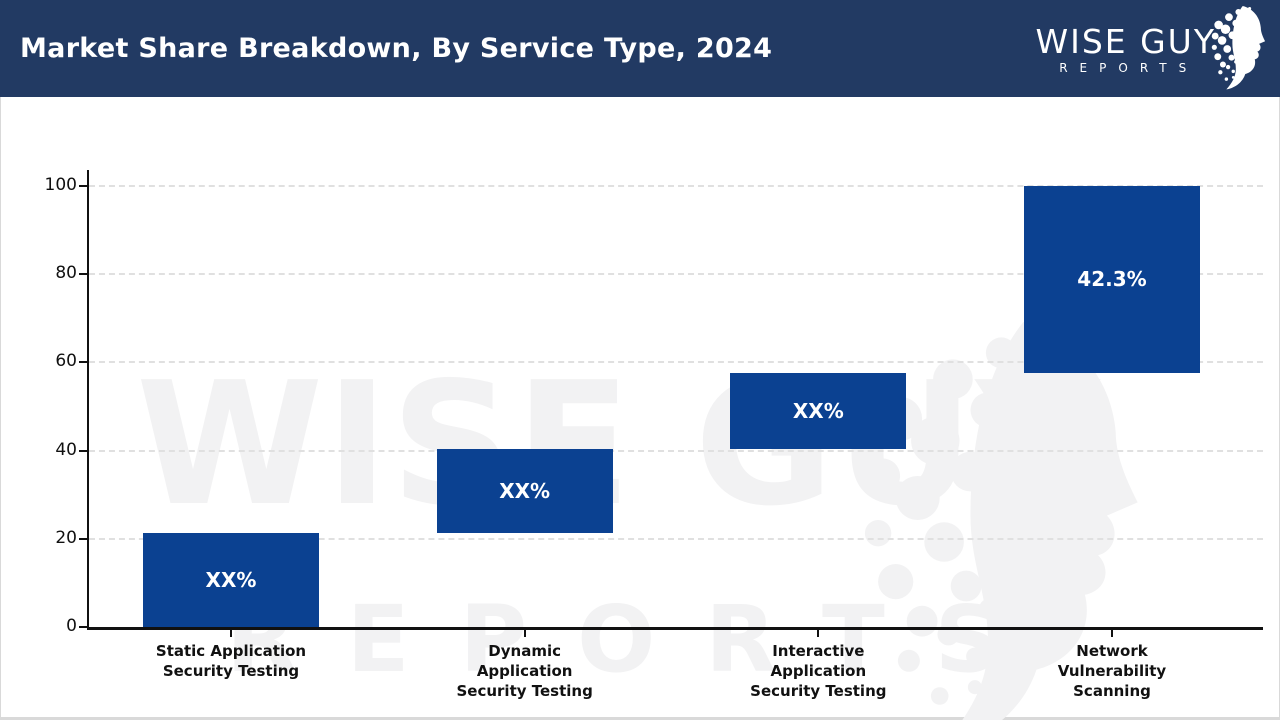 This screenshot has height=720, width=1280. What do you see at coordinates (66, 537) in the screenshot?
I see `y-tick-label: 20` at bounding box center [66, 537].